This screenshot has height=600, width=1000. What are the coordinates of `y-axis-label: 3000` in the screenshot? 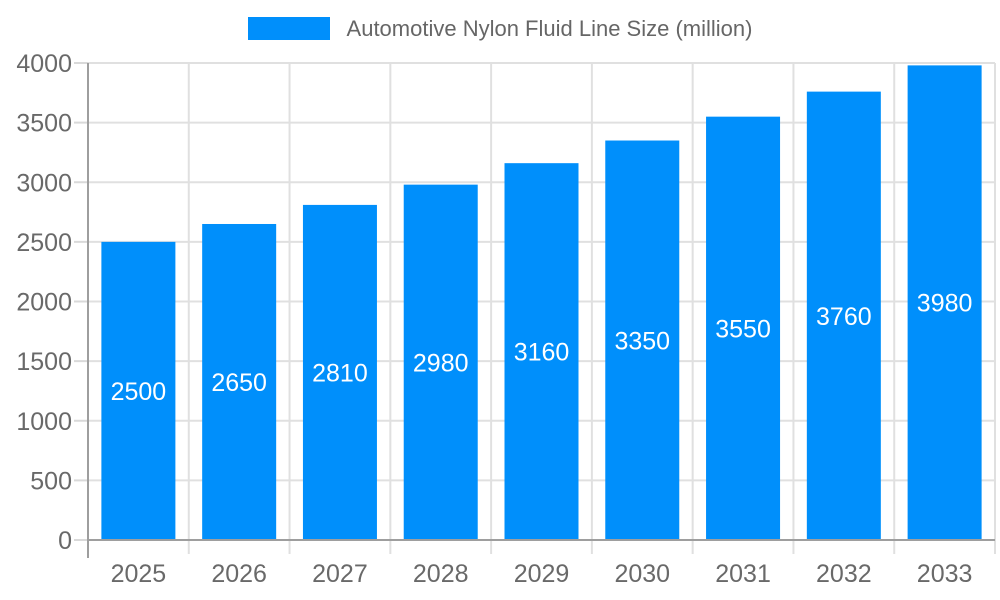 It's located at (44, 183).